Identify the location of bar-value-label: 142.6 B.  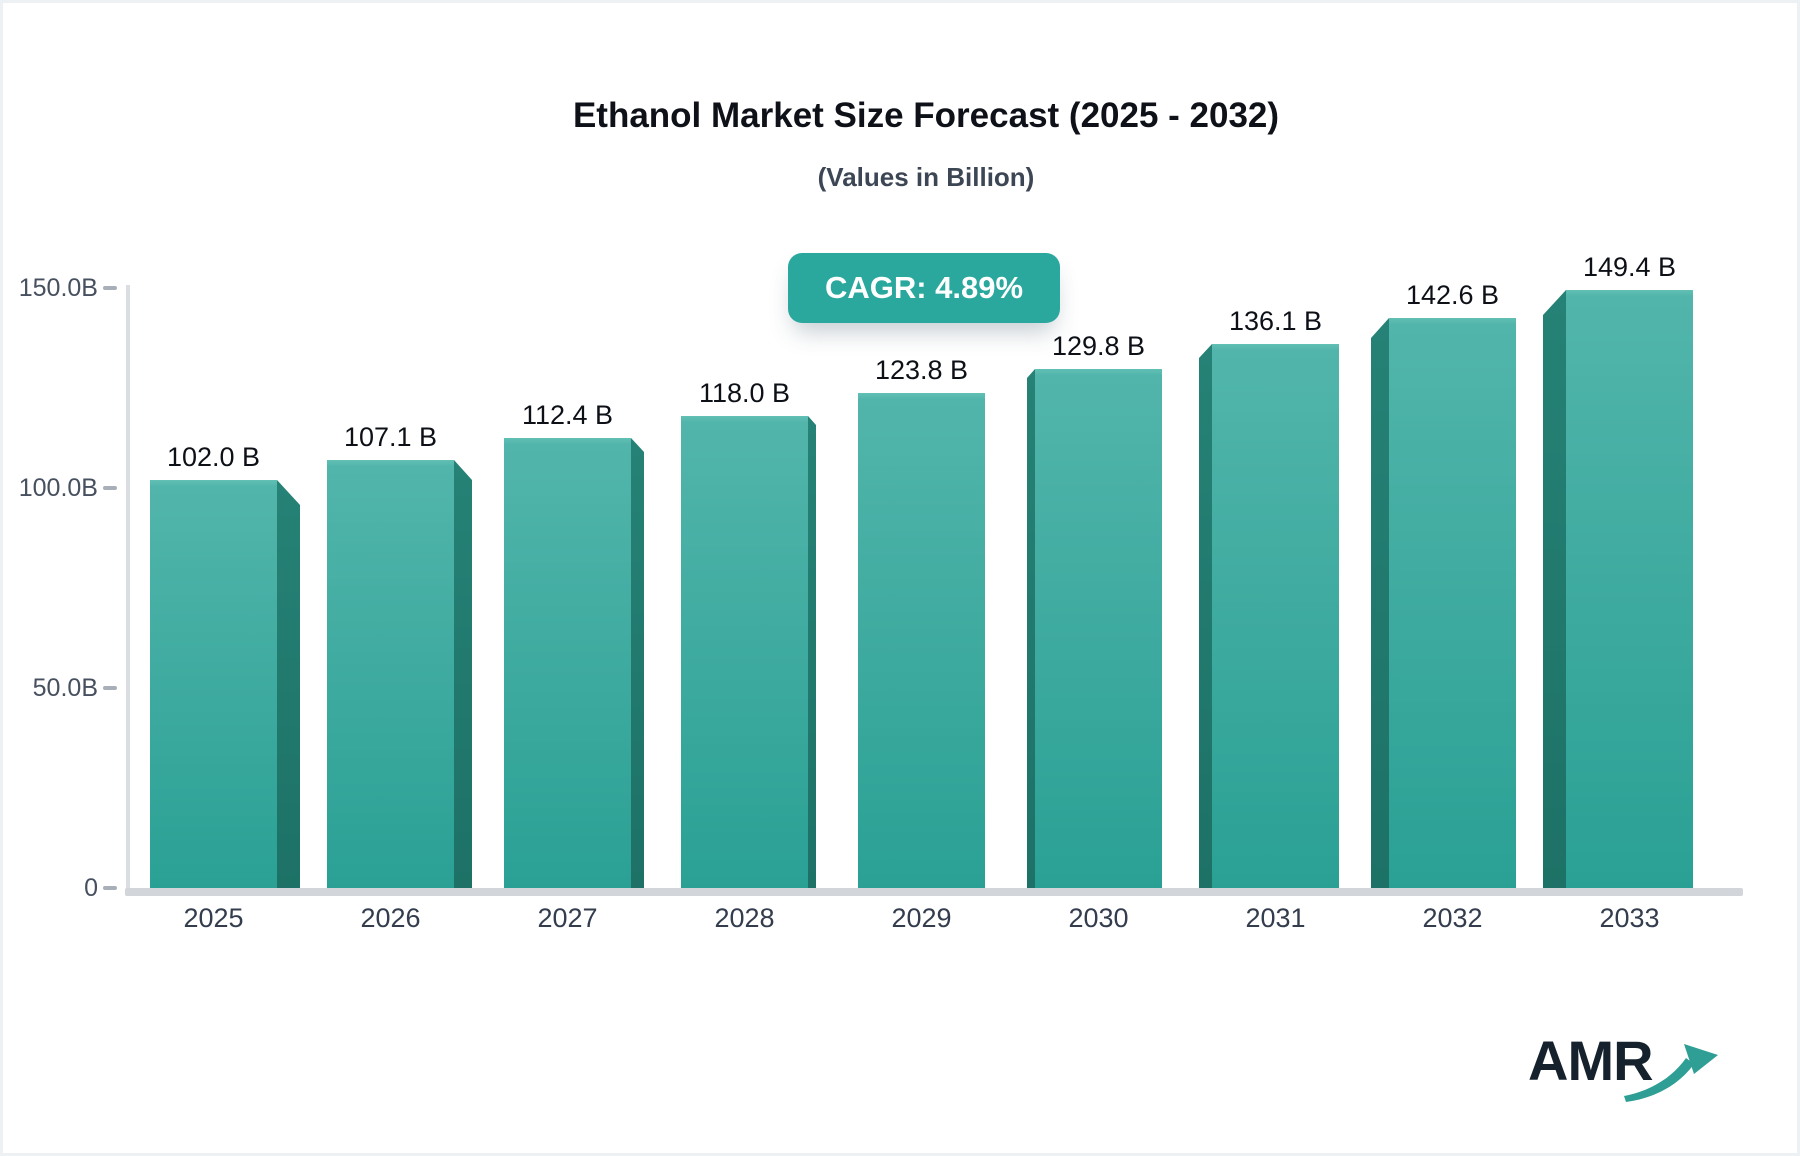
(1452, 295).